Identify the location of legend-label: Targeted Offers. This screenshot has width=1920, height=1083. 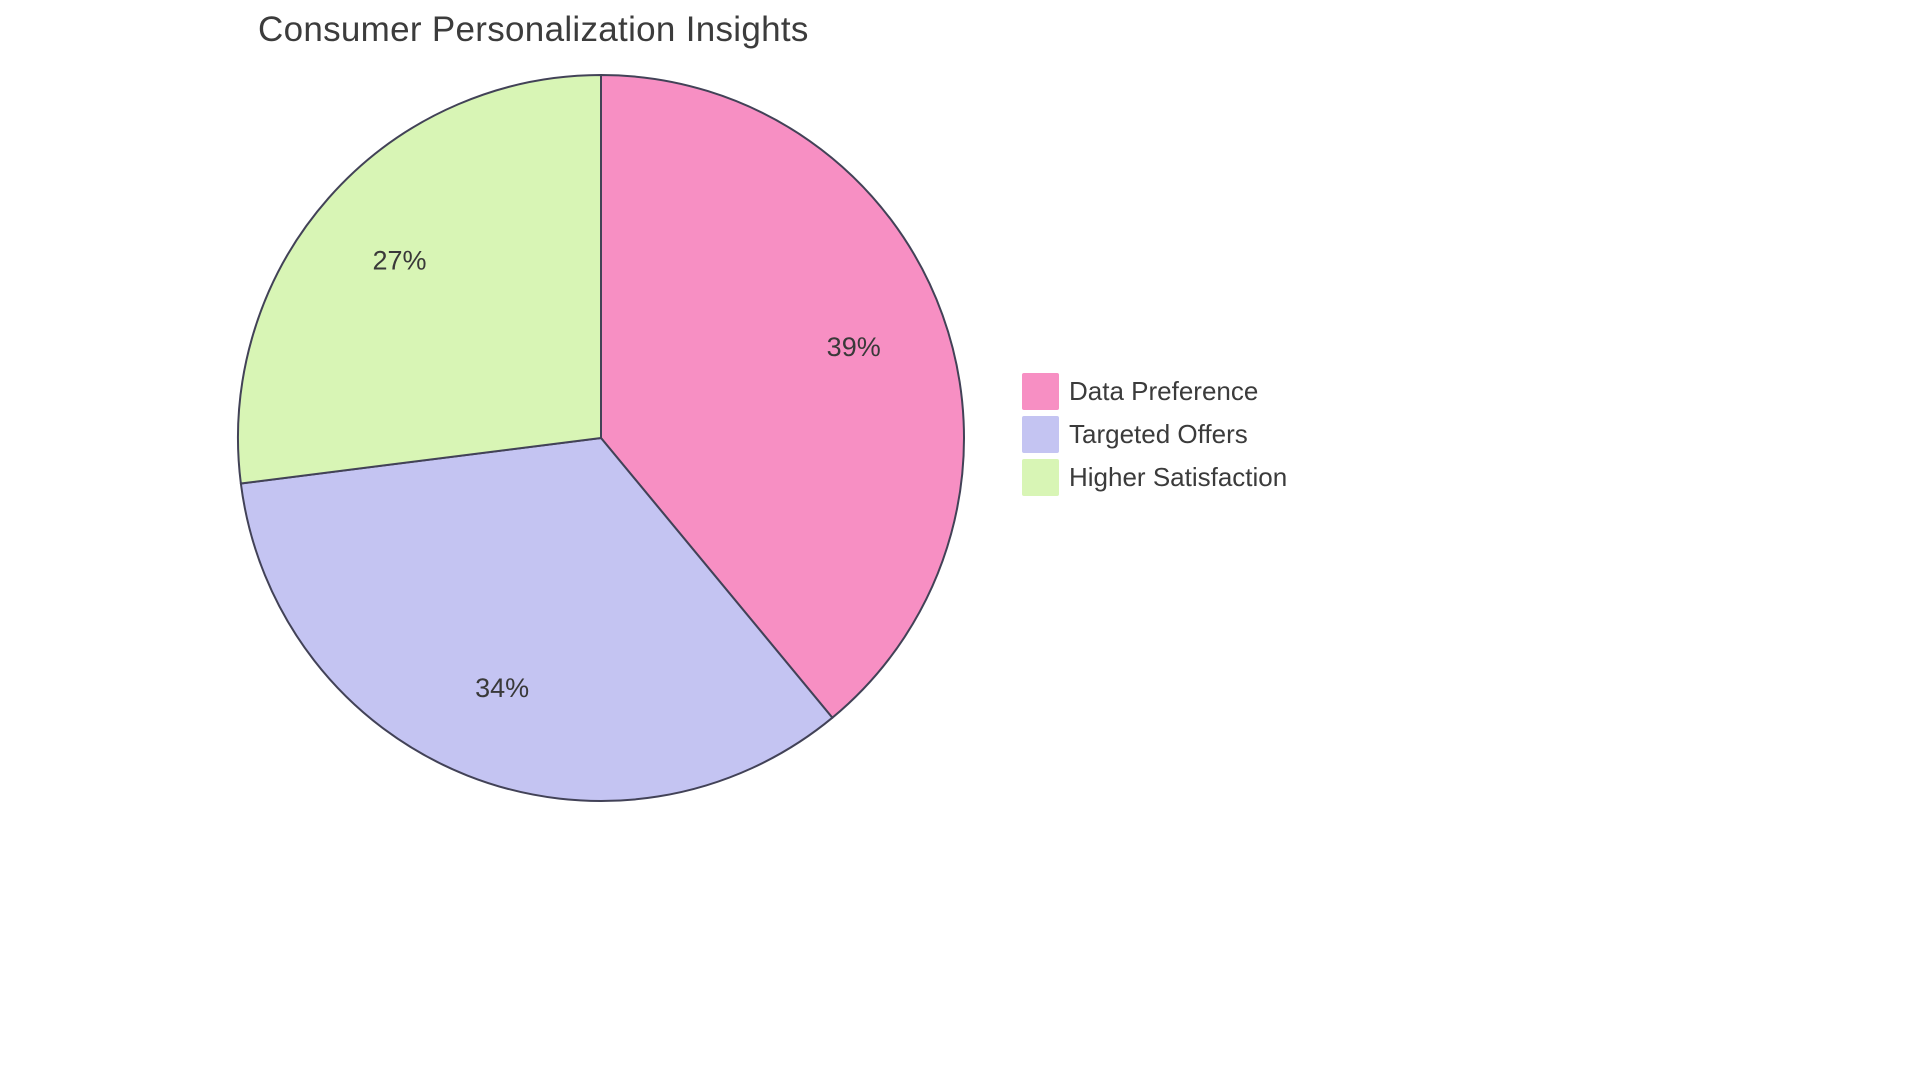
(1158, 434).